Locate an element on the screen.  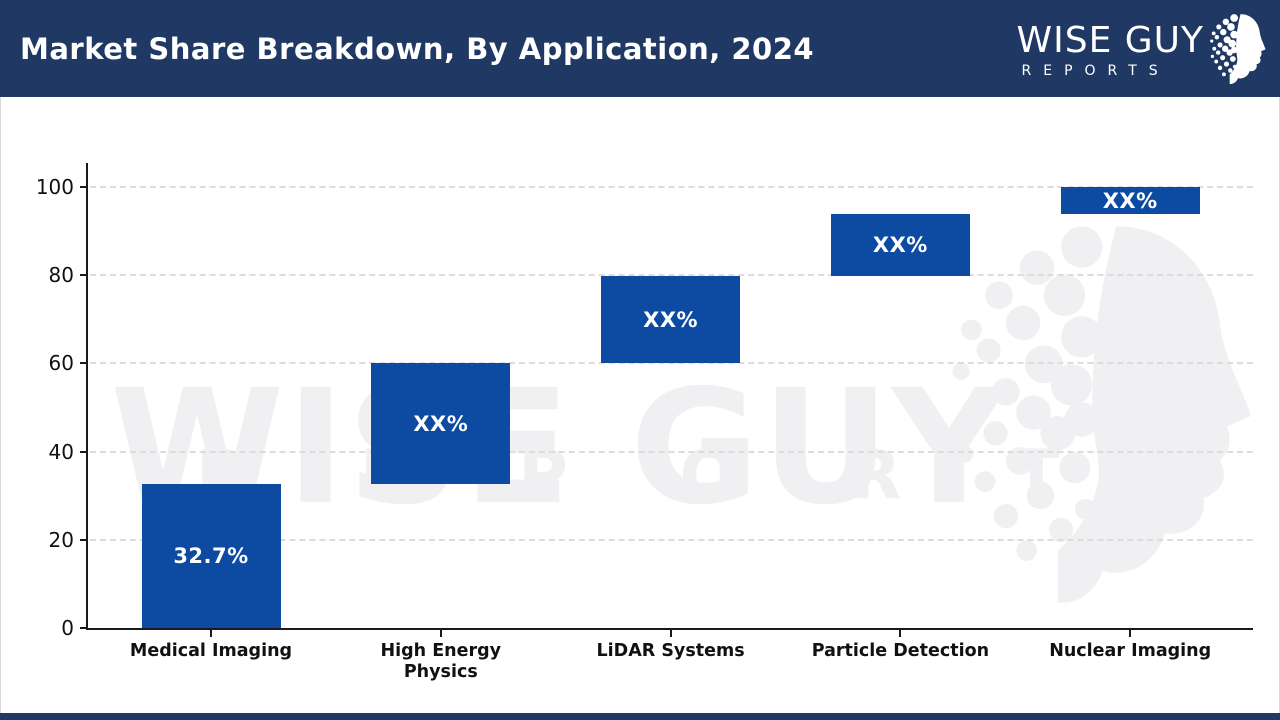
y-axis-line is located at coordinates (87, 396).